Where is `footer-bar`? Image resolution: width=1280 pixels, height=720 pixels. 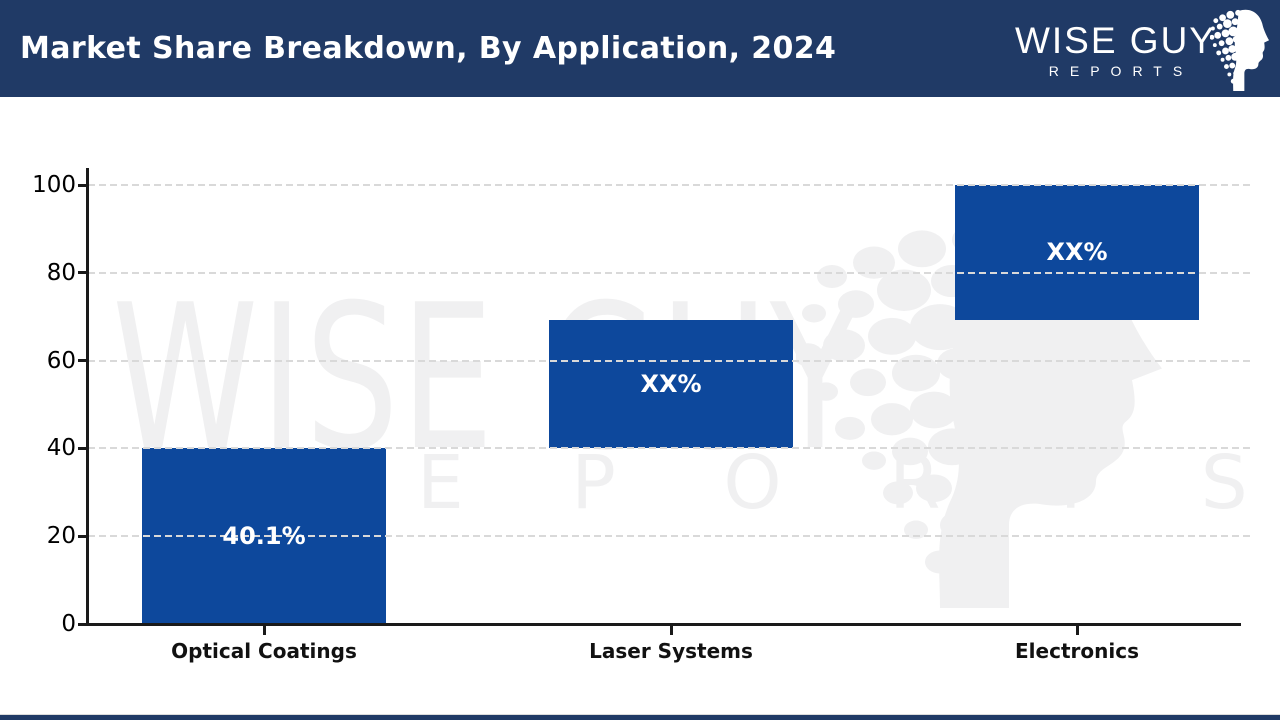 footer-bar is located at coordinates (640, 717).